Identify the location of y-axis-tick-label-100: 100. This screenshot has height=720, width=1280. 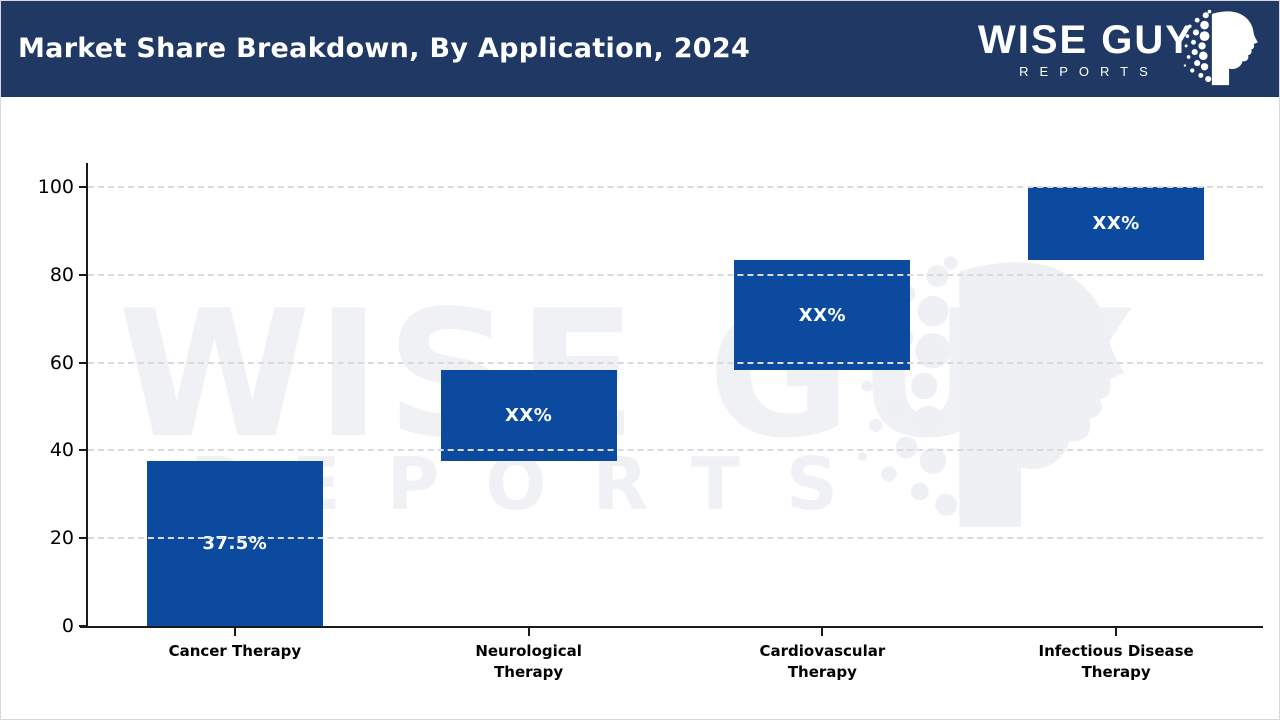
(55, 187).